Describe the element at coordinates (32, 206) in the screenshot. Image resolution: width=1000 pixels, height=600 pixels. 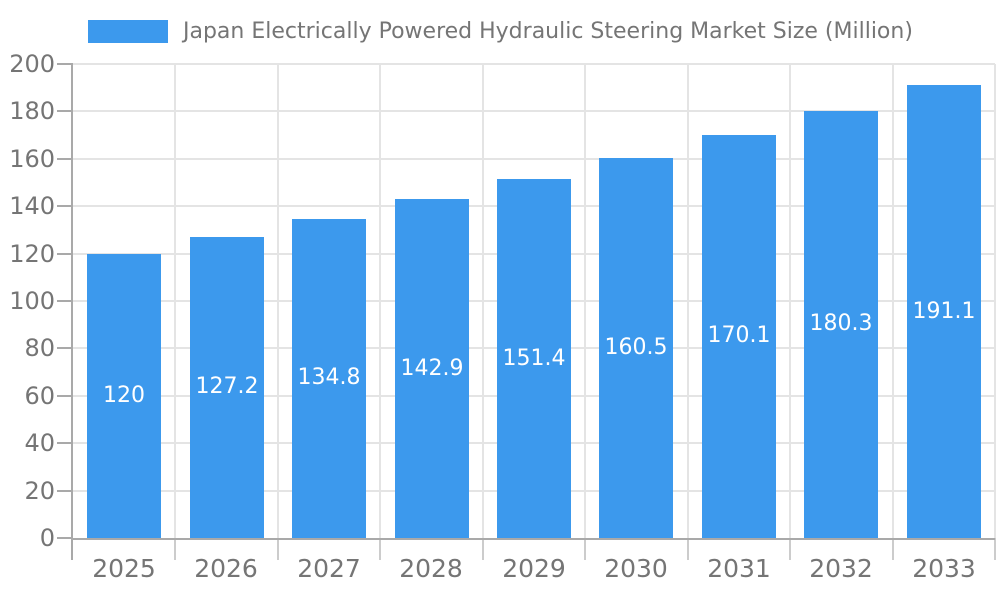
I see `y-tick-label: 140` at that location.